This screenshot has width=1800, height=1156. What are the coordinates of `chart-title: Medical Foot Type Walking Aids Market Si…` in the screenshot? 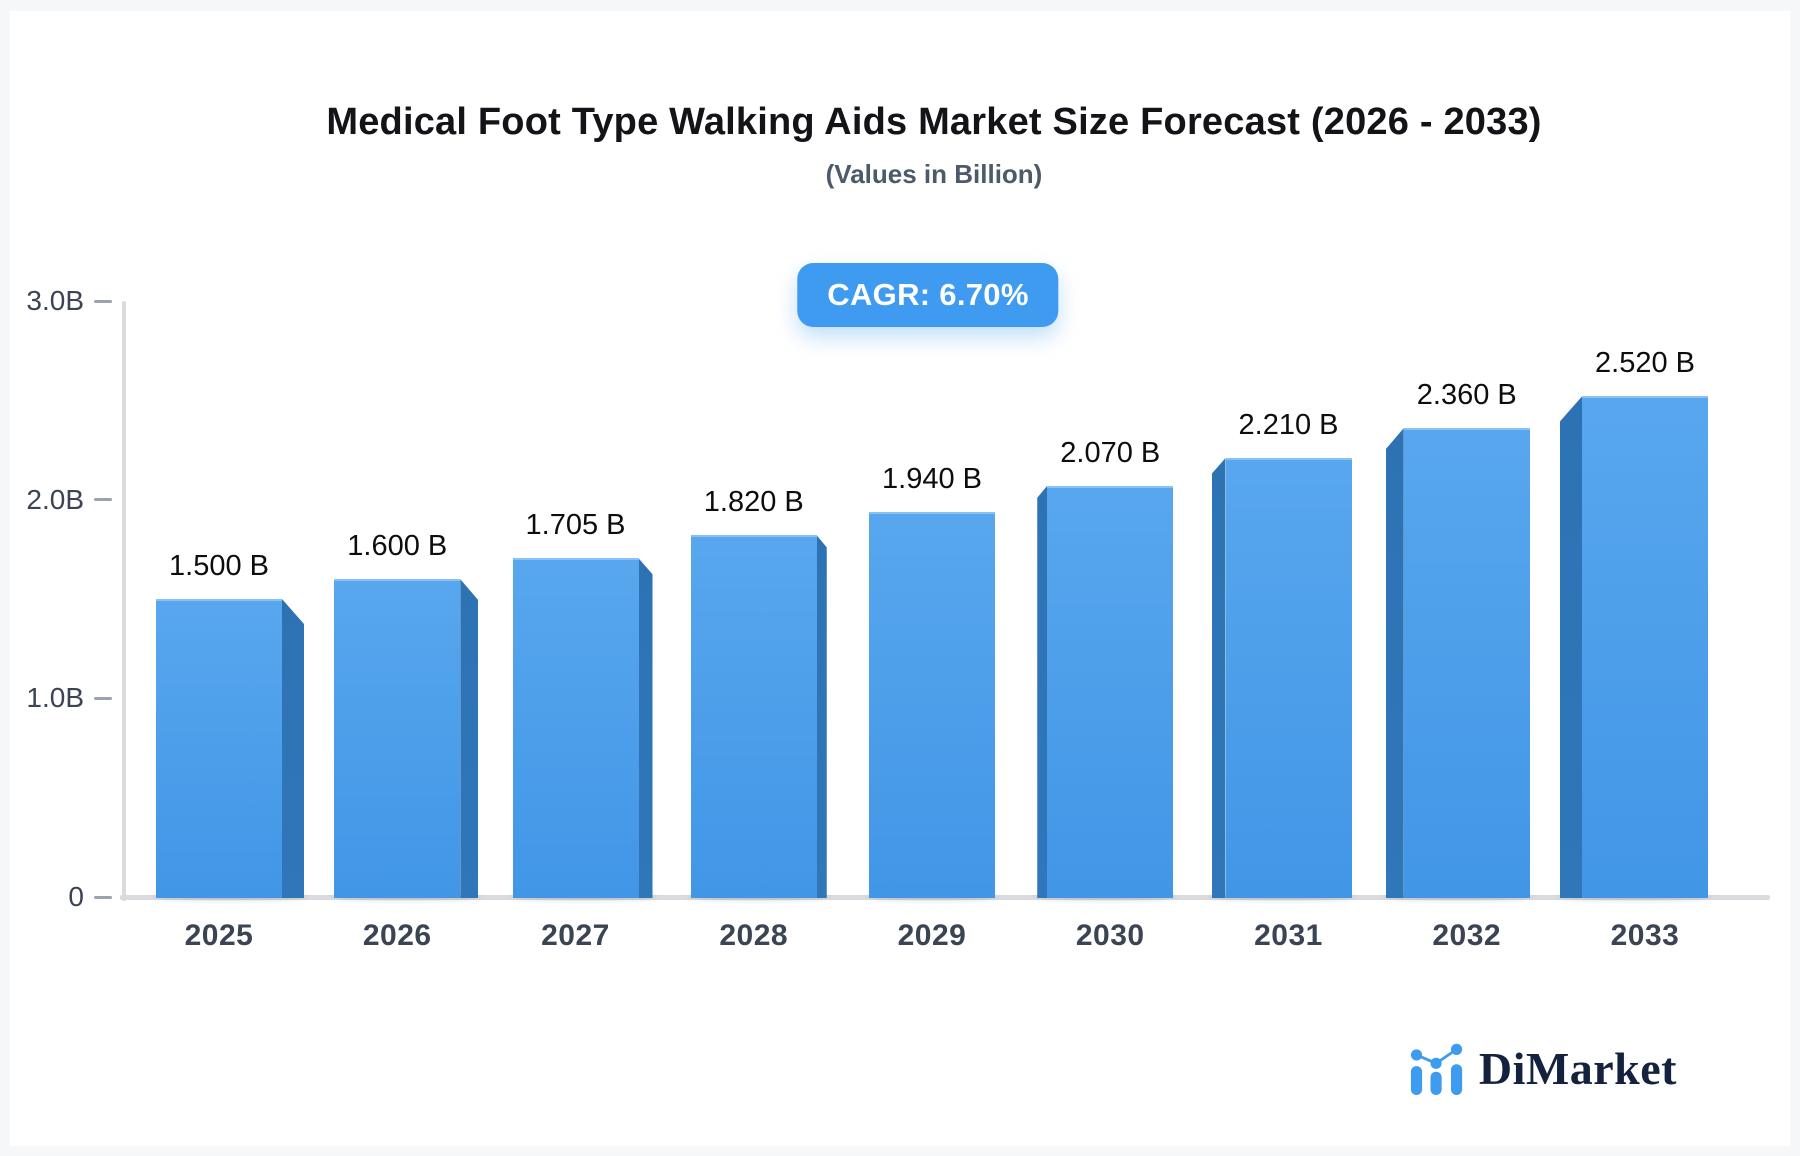 It's located at (934, 122).